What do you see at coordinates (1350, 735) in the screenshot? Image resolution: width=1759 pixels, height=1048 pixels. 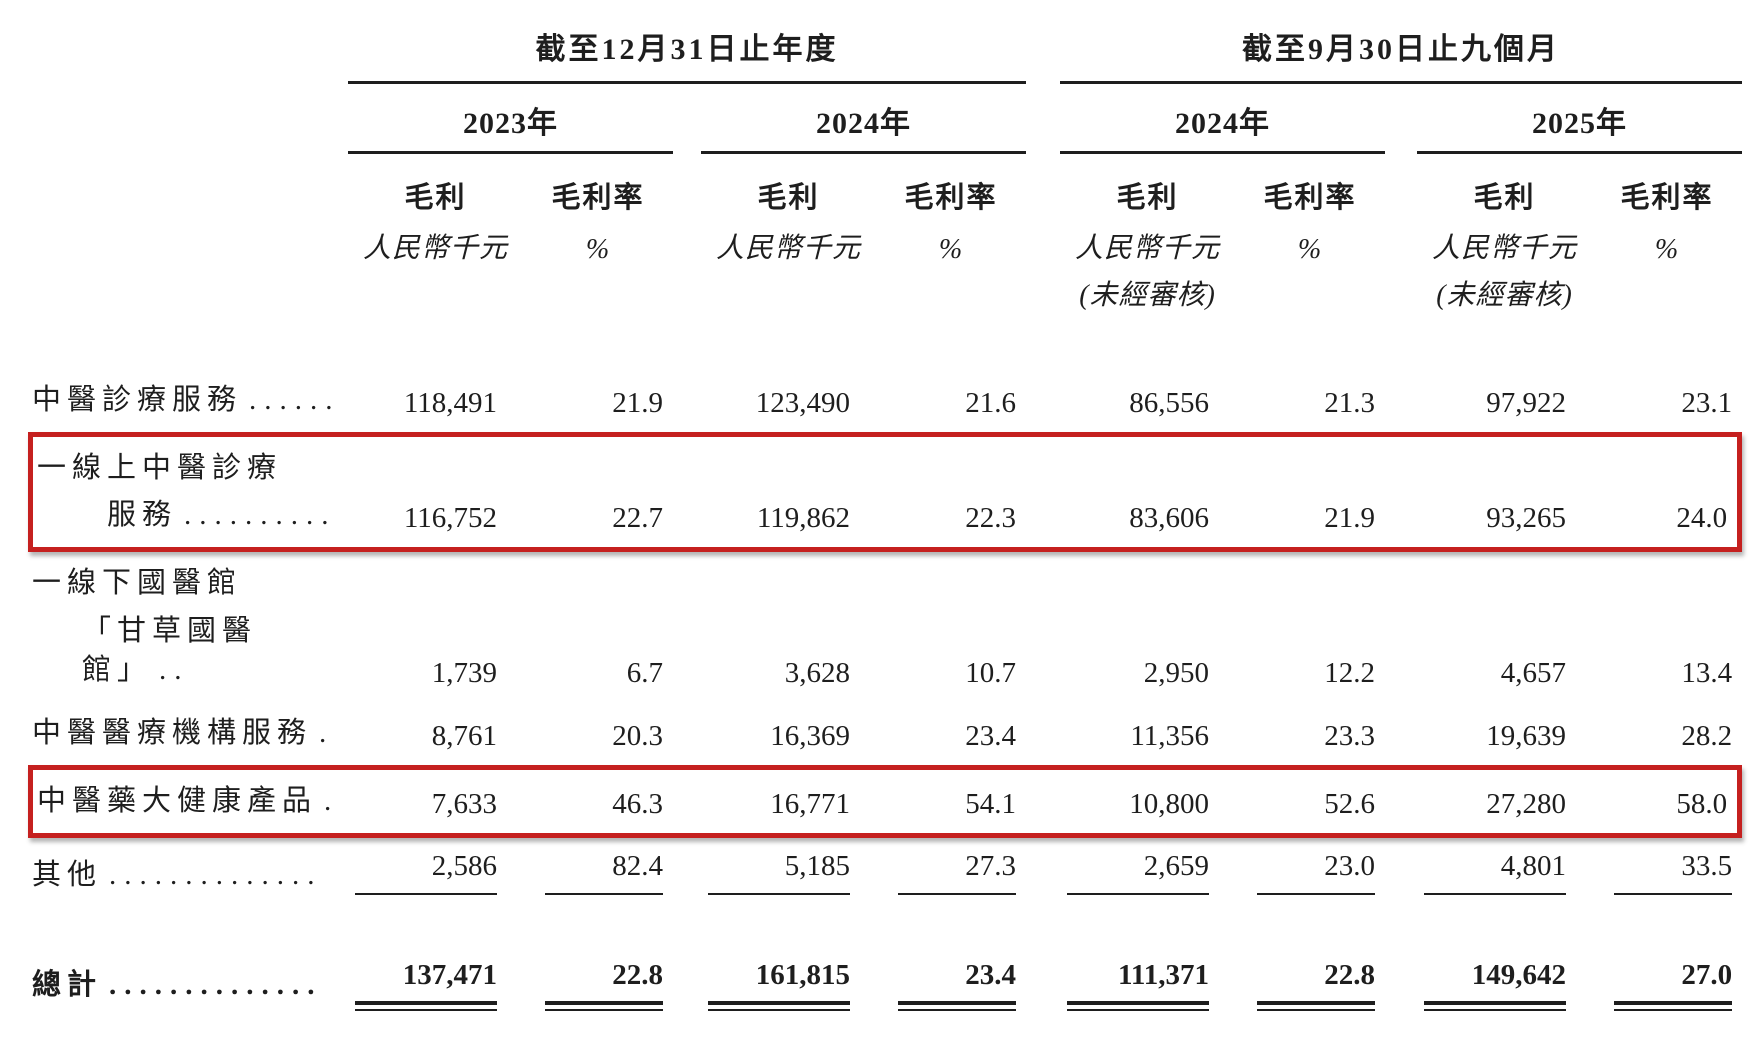 I see `percent-cell: 23.3` at bounding box center [1350, 735].